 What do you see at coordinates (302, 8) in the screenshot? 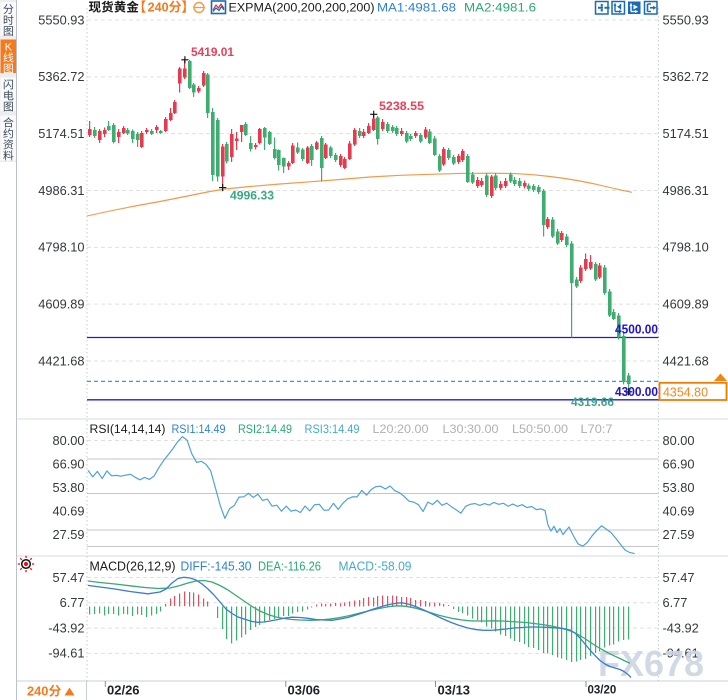
I see `svg-text: EXPMA(200,200,200,200)` at bounding box center [302, 8].